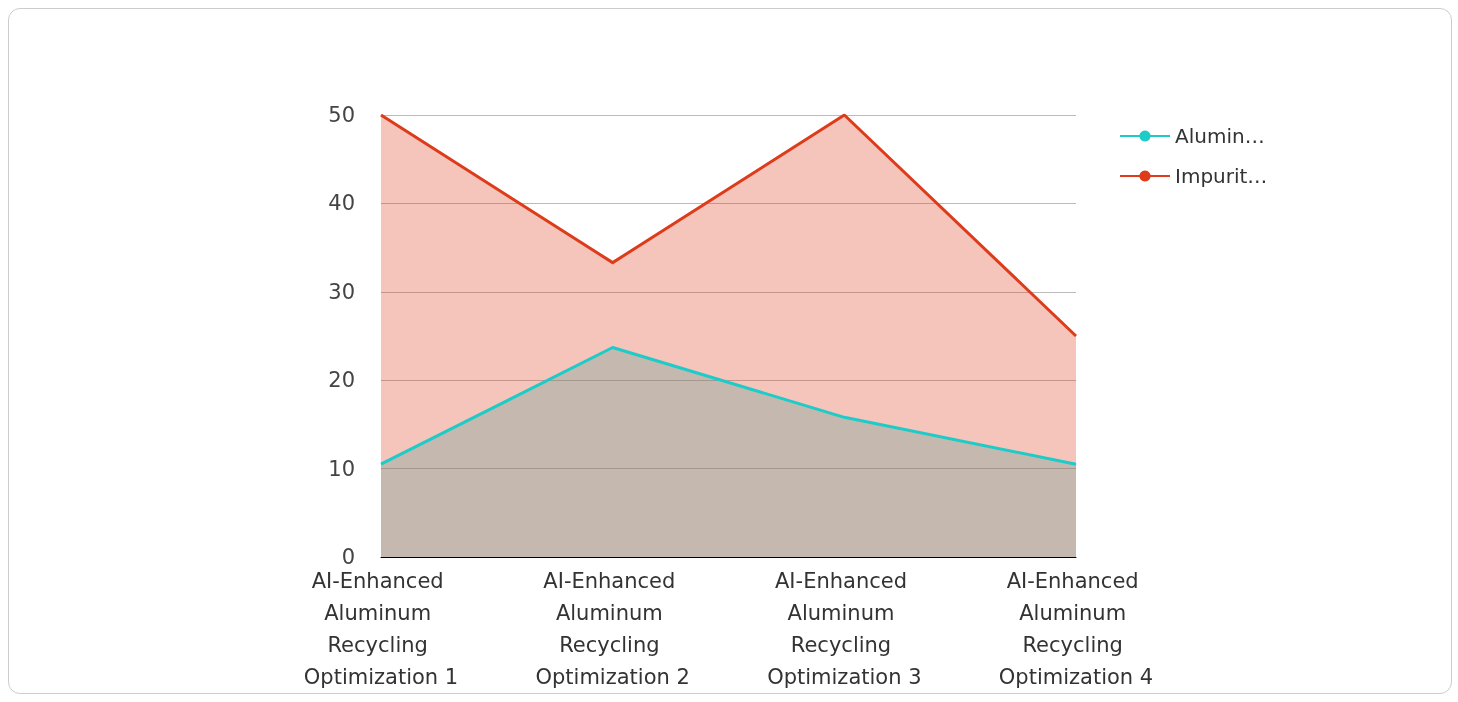 Image resolution: width=1458 pixels, height=702 pixels. Describe the element at coordinates (844, 629) in the screenshot. I see `x-tick-label: AI-Enhanced Aluminum Recycling Optimization 3` at that location.